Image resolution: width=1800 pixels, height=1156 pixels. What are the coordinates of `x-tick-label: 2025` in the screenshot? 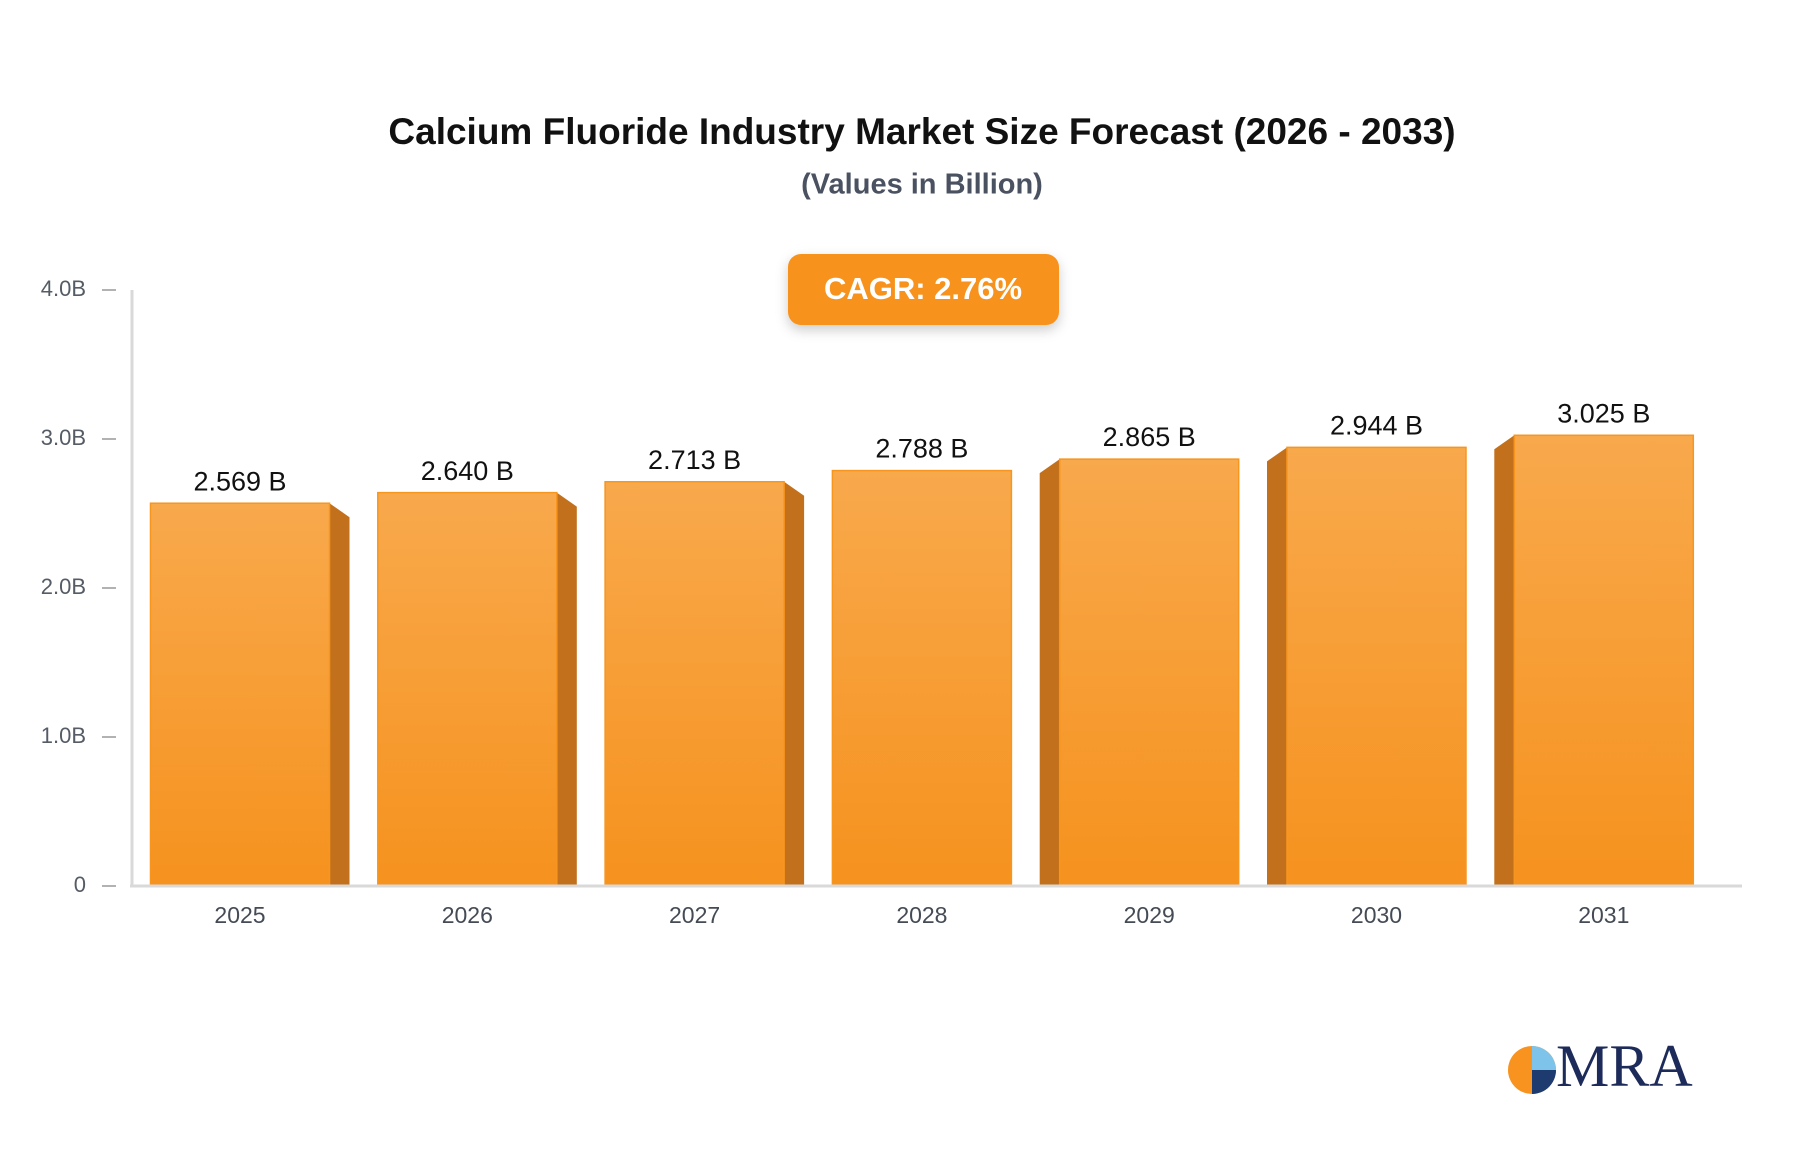 It's located at (239, 915).